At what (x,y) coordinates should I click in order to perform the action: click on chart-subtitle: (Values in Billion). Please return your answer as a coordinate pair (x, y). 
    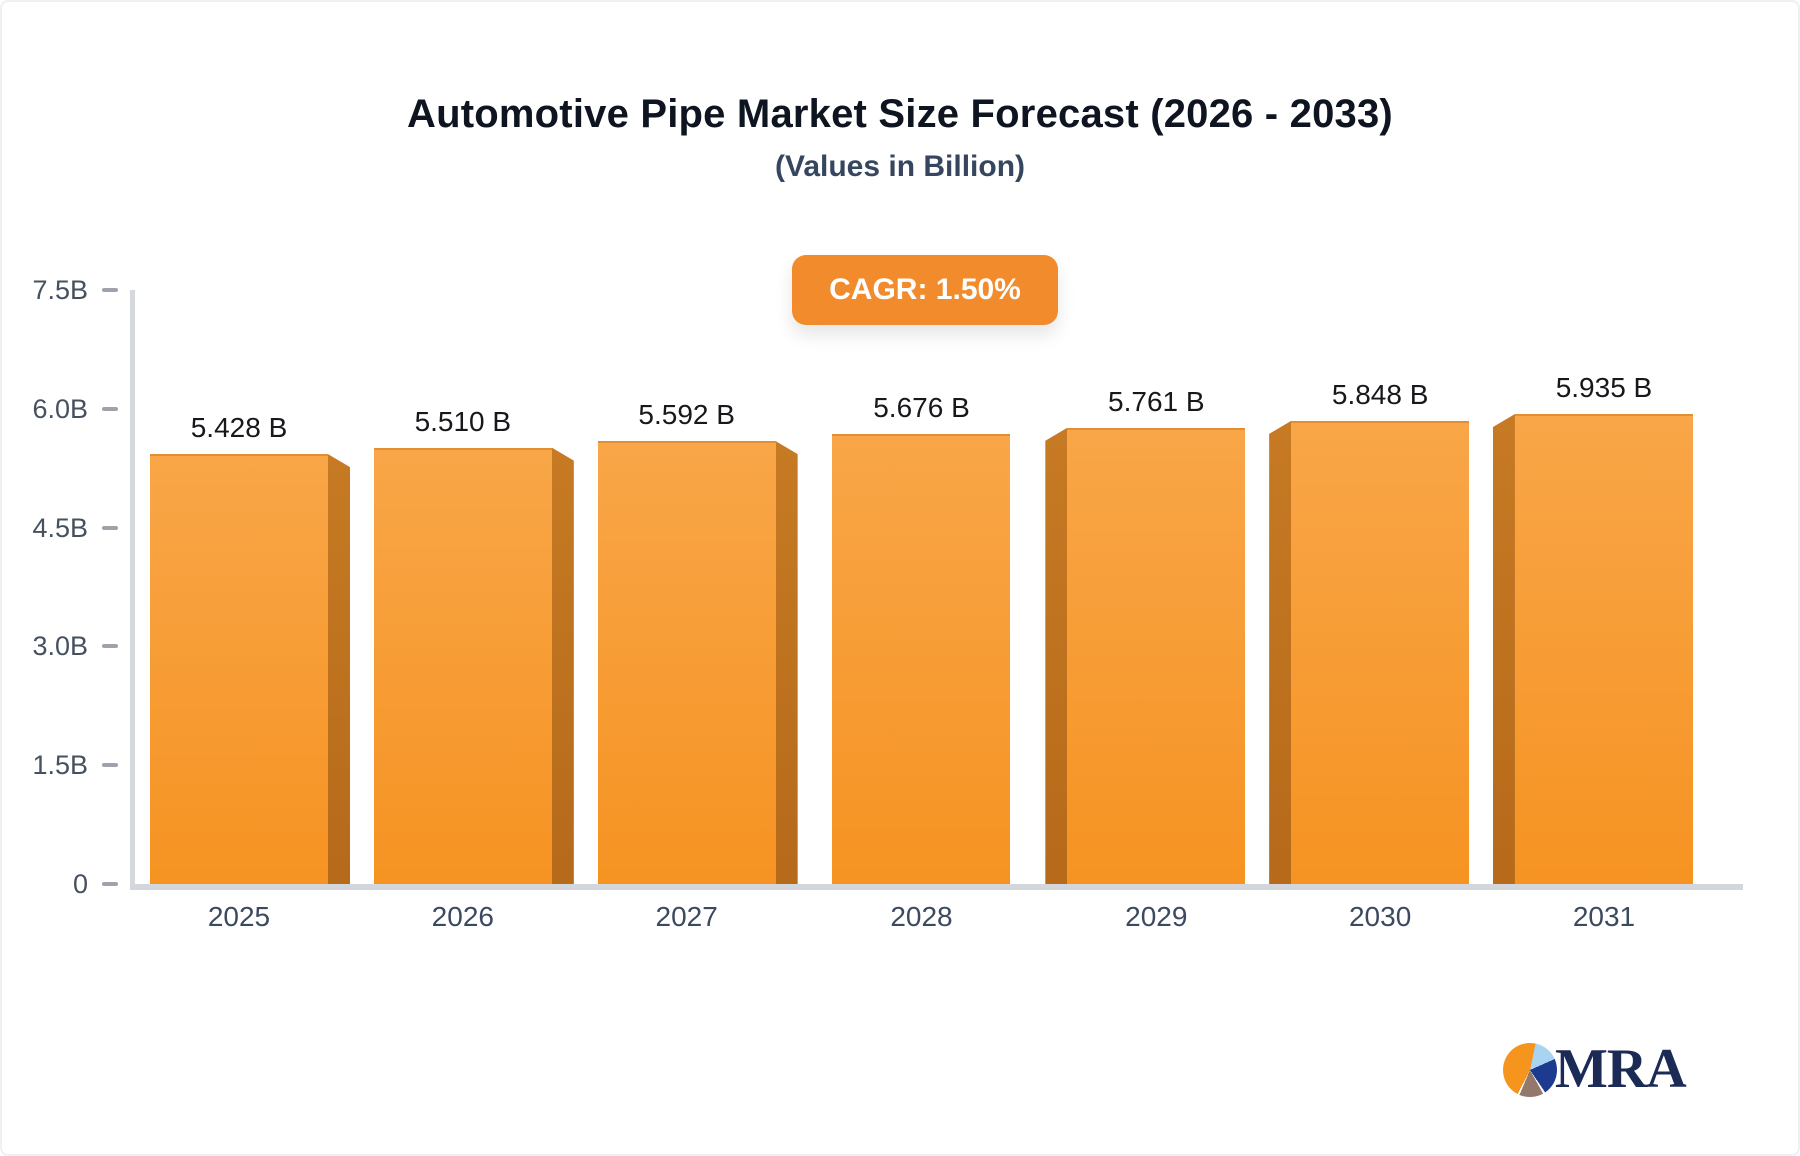
    Looking at the image, I should click on (900, 166).